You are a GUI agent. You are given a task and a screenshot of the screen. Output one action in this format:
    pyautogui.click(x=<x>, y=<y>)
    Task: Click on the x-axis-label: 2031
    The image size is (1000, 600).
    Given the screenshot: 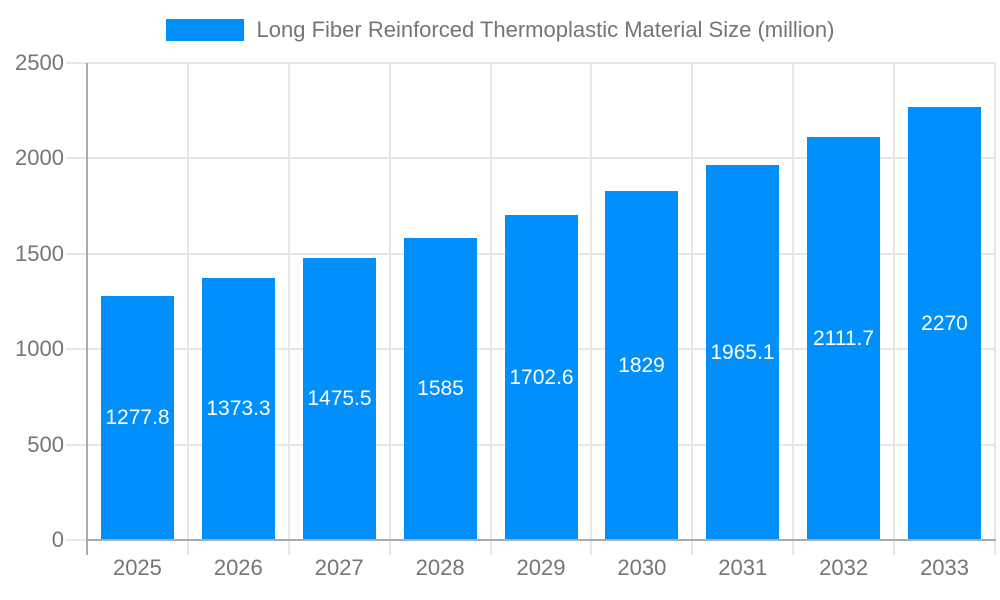 What is the action you would take?
    pyautogui.click(x=743, y=567)
    